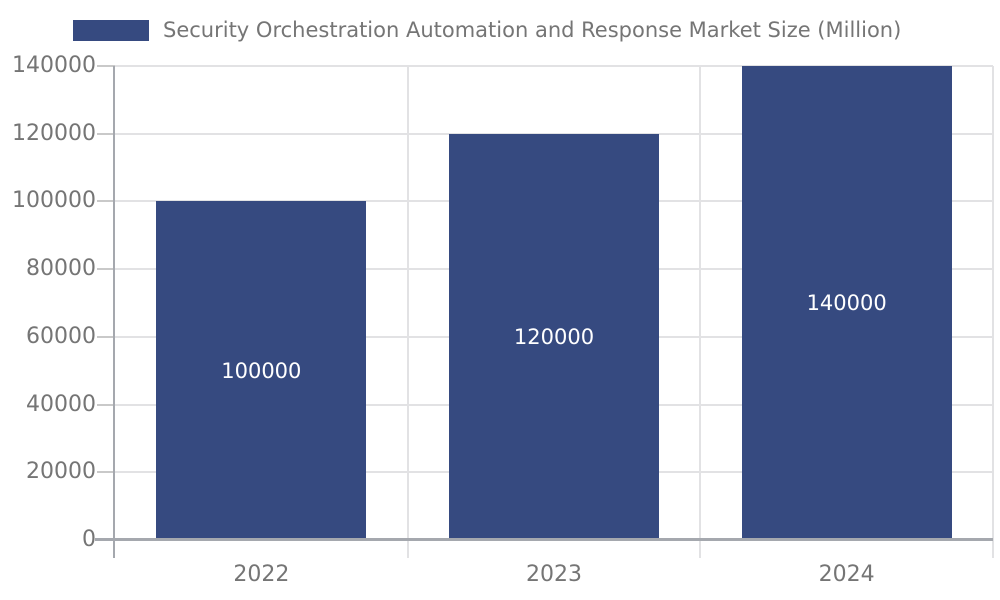 The height and width of the screenshot is (600, 1000). Describe the element at coordinates (54, 133) in the screenshot. I see `y-tick-label: 120000` at that location.